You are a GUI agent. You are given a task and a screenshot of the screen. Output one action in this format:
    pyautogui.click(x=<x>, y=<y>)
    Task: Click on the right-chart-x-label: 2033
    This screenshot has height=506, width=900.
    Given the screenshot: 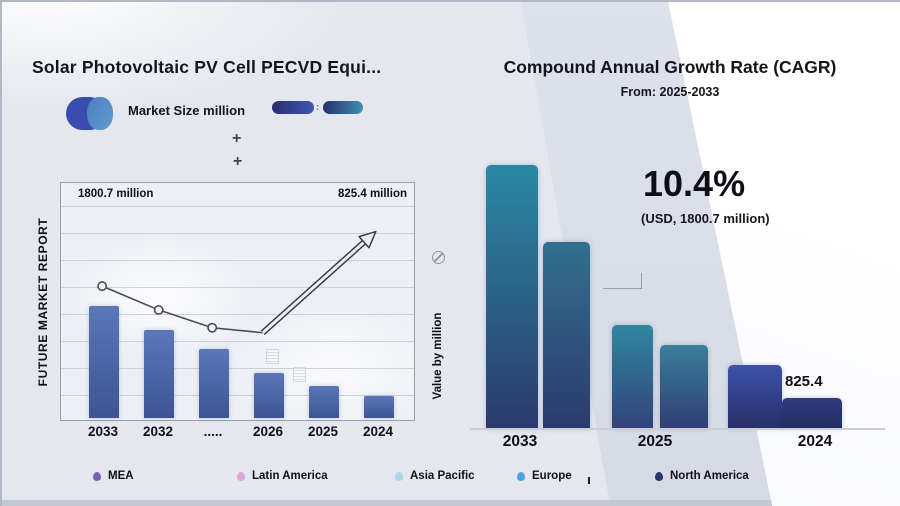 What is the action you would take?
    pyautogui.click(x=520, y=441)
    